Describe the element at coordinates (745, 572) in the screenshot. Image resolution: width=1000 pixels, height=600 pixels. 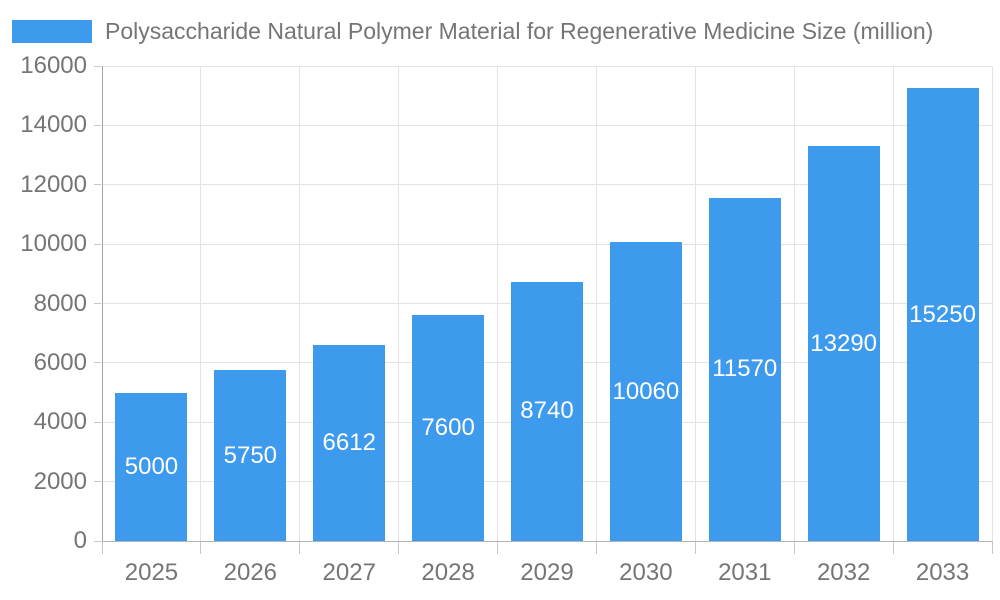
I see `x-axis-label: 2031` at that location.